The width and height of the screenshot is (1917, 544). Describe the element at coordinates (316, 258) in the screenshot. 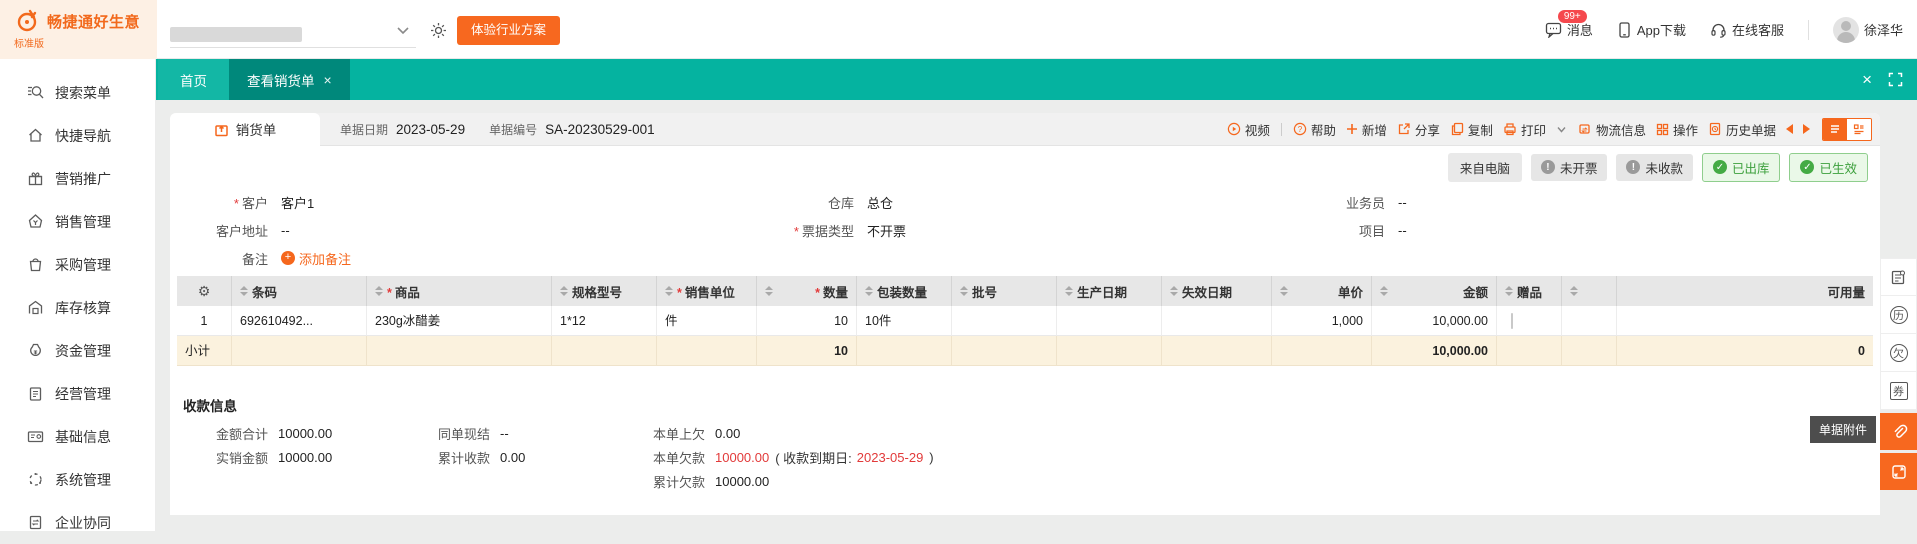

I see `add-remark-button: + 添加备注` at that location.